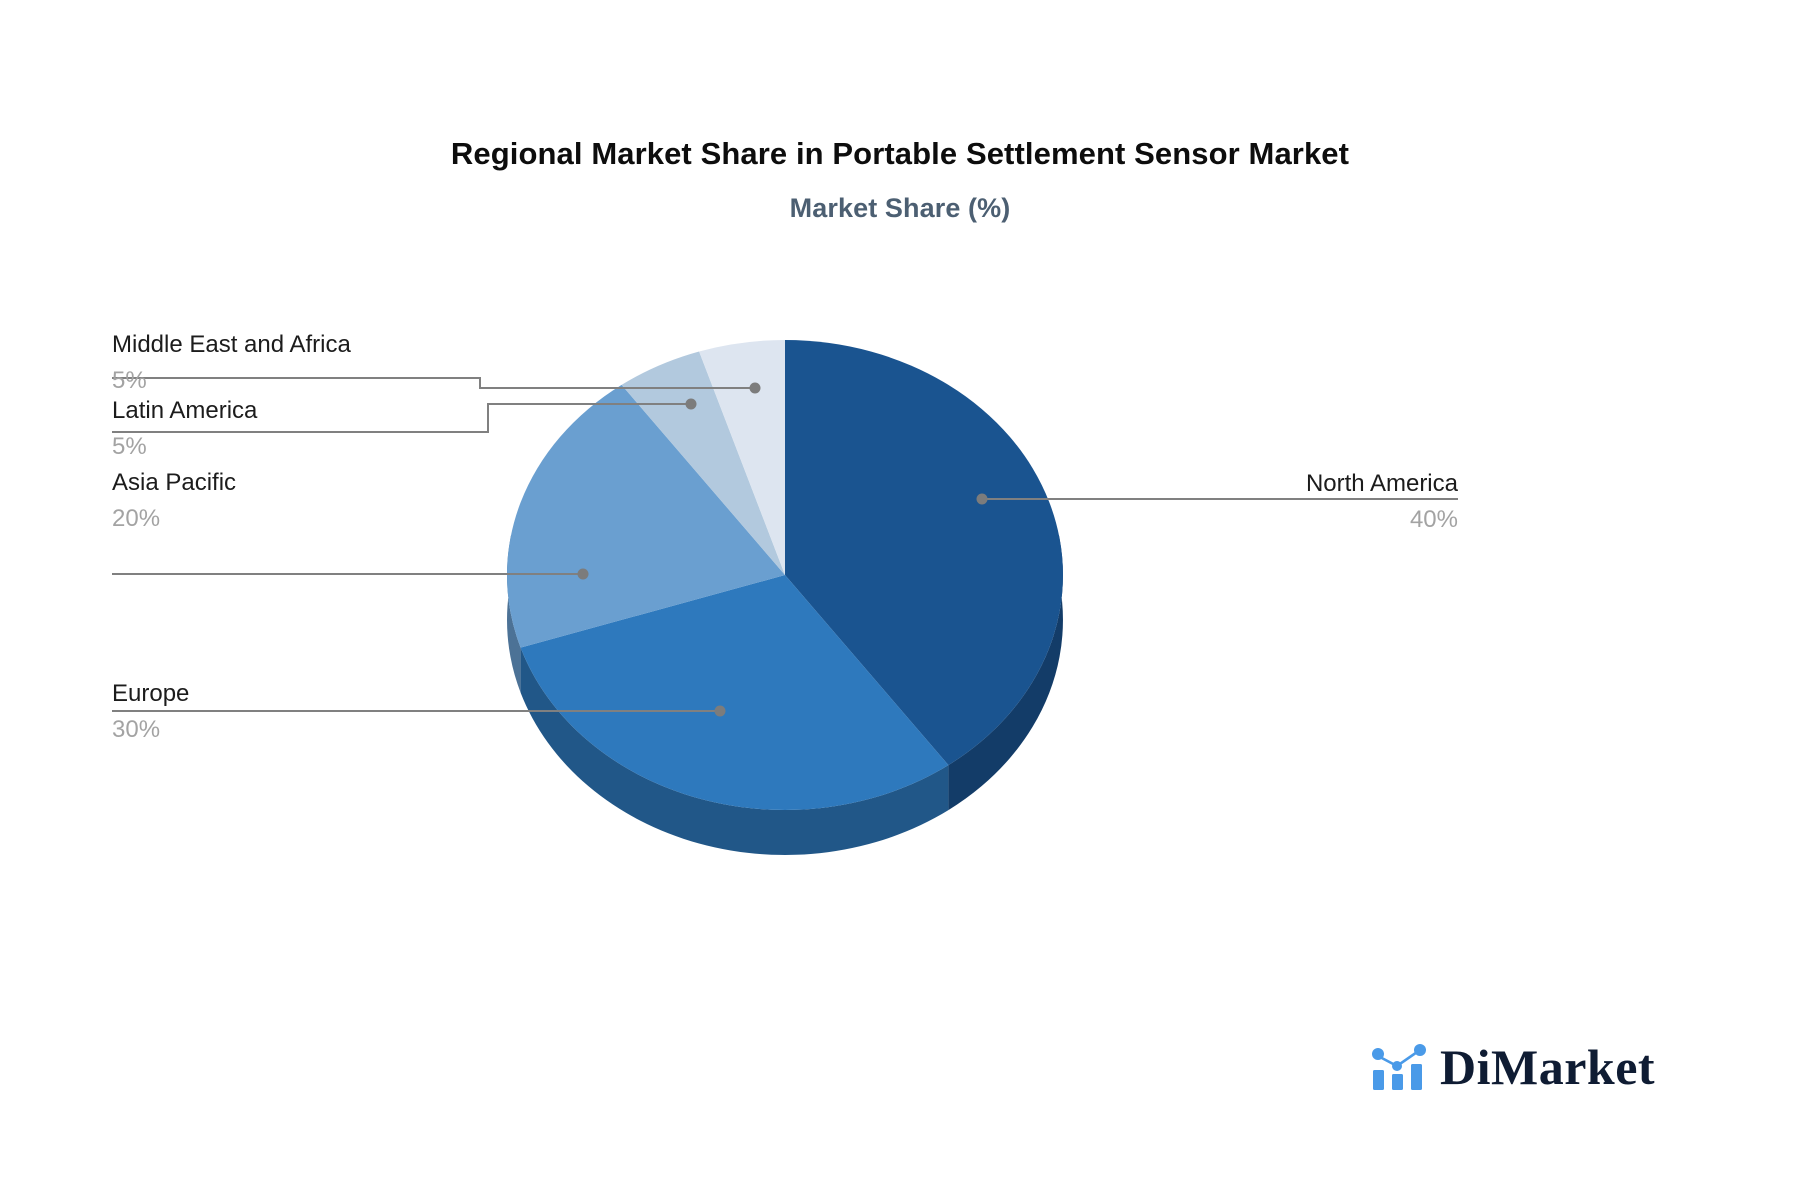 This screenshot has height=1196, width=1800. I want to click on leader-line-latin-america, so click(404, 415).